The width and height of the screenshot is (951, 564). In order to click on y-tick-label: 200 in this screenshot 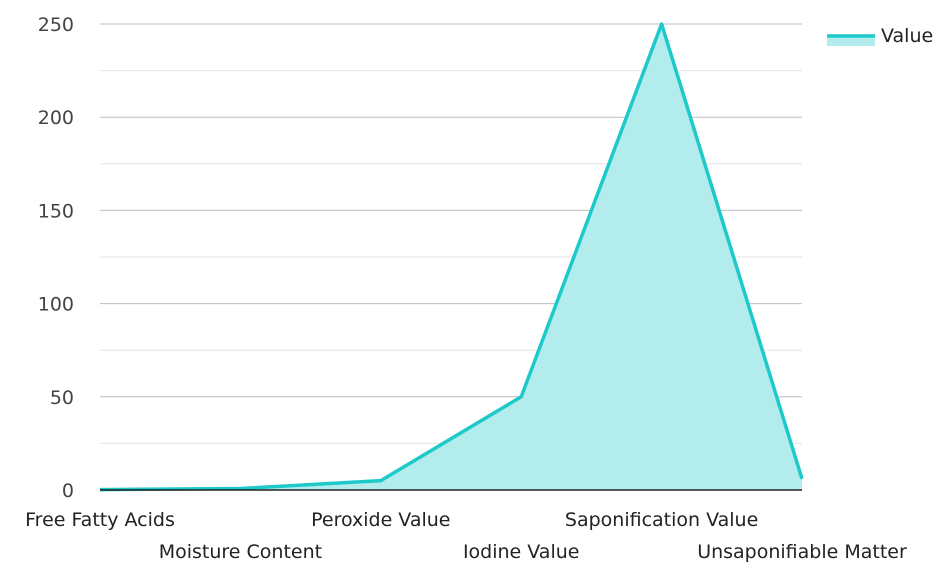, I will do `click(56, 118)`.